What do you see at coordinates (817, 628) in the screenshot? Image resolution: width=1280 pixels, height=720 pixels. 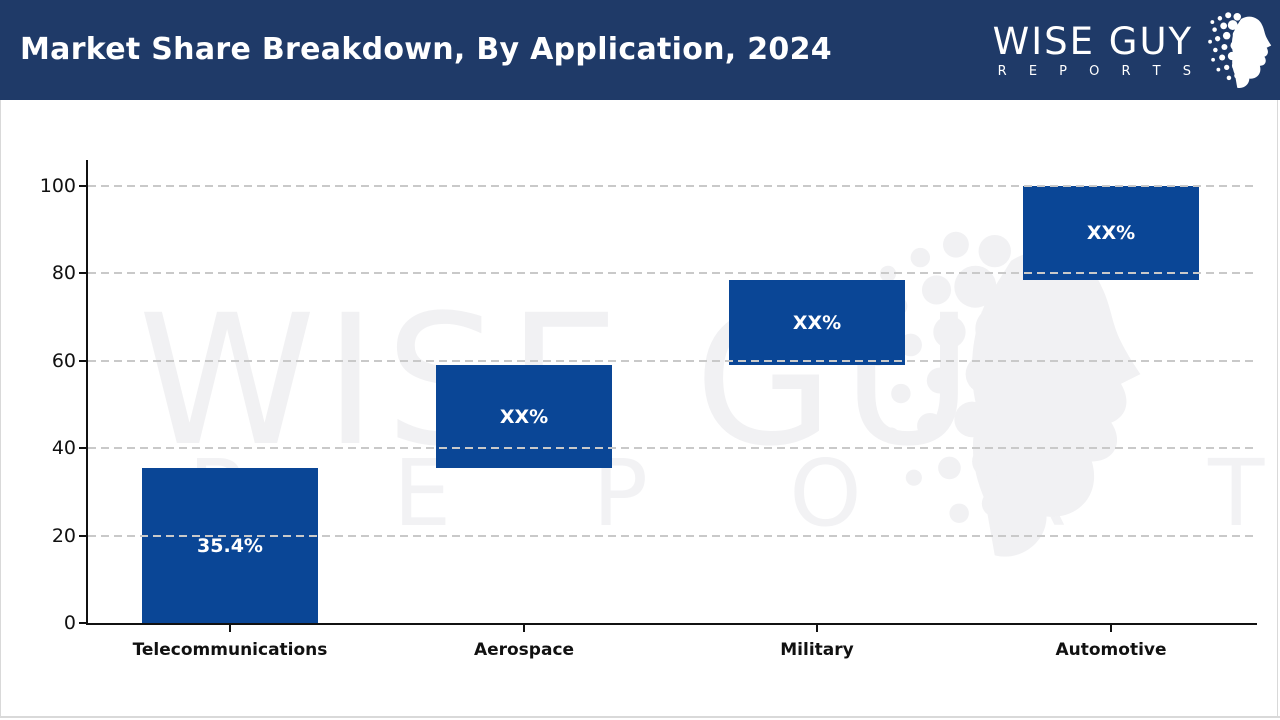 I see `x-tick-military` at bounding box center [817, 628].